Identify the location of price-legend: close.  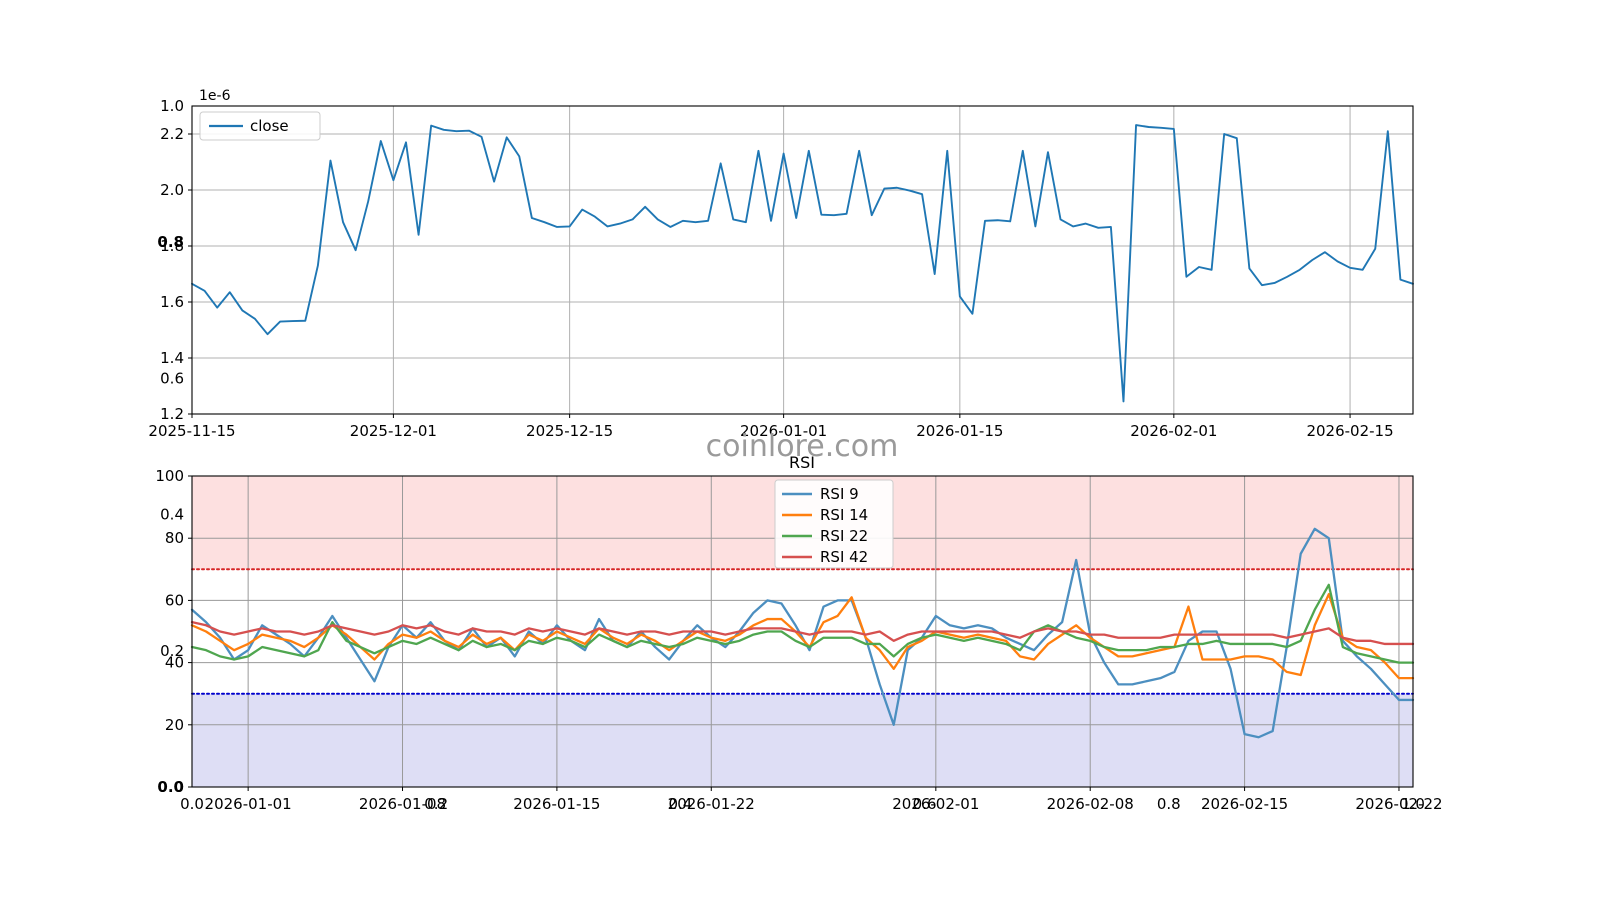
(260, 126).